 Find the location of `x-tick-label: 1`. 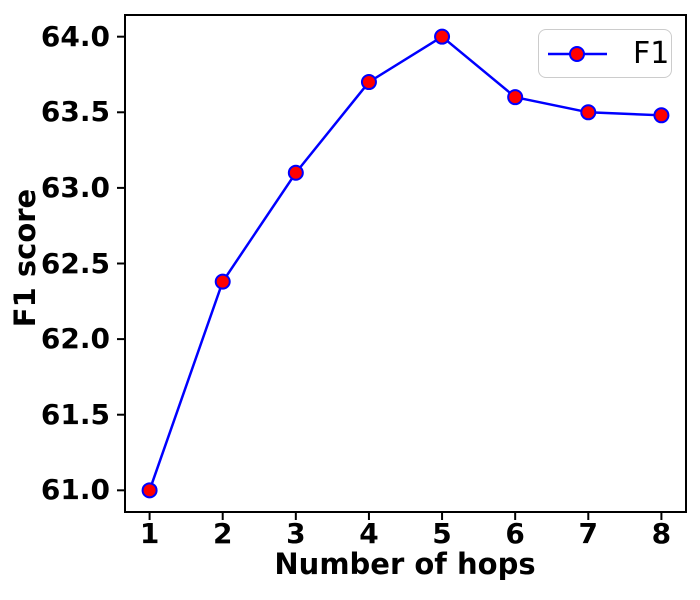

x-tick-label: 1 is located at coordinates (149, 533).